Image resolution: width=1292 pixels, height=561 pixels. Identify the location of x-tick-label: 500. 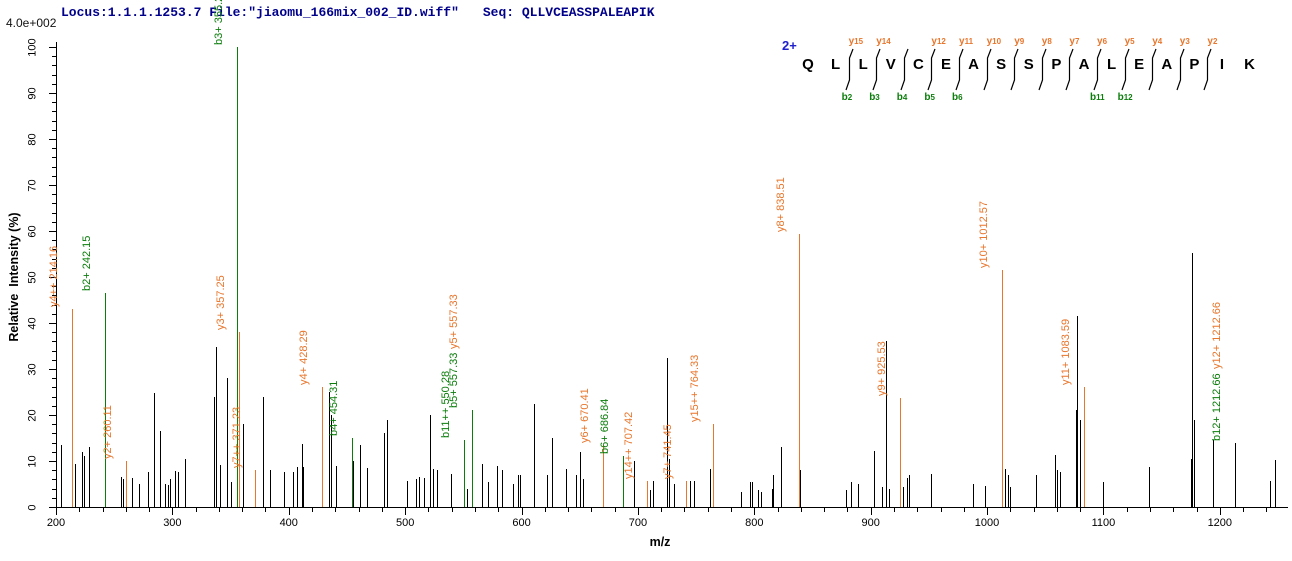
(405, 523).